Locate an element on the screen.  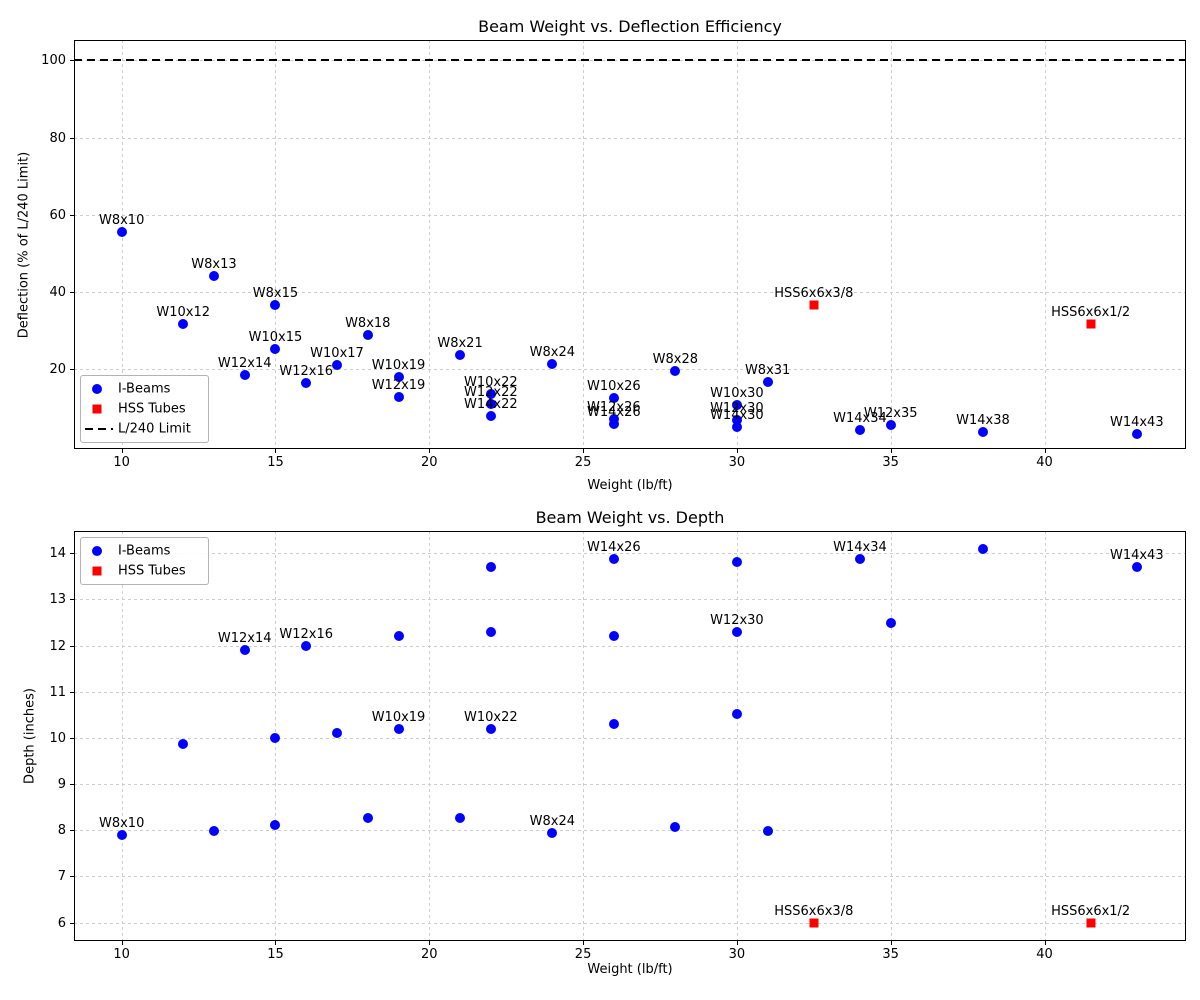
y-tick-label: 11 is located at coordinates (57, 692).